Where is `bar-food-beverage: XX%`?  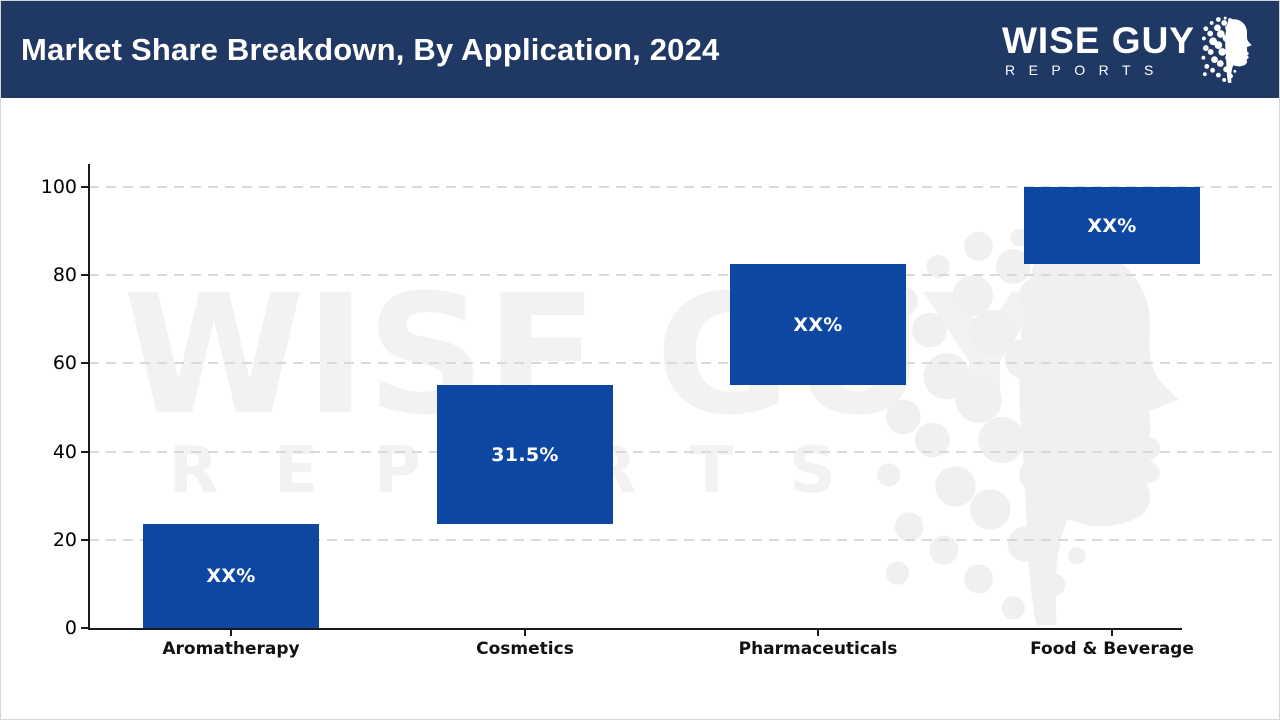
bar-food-beverage: XX% is located at coordinates (1112, 226).